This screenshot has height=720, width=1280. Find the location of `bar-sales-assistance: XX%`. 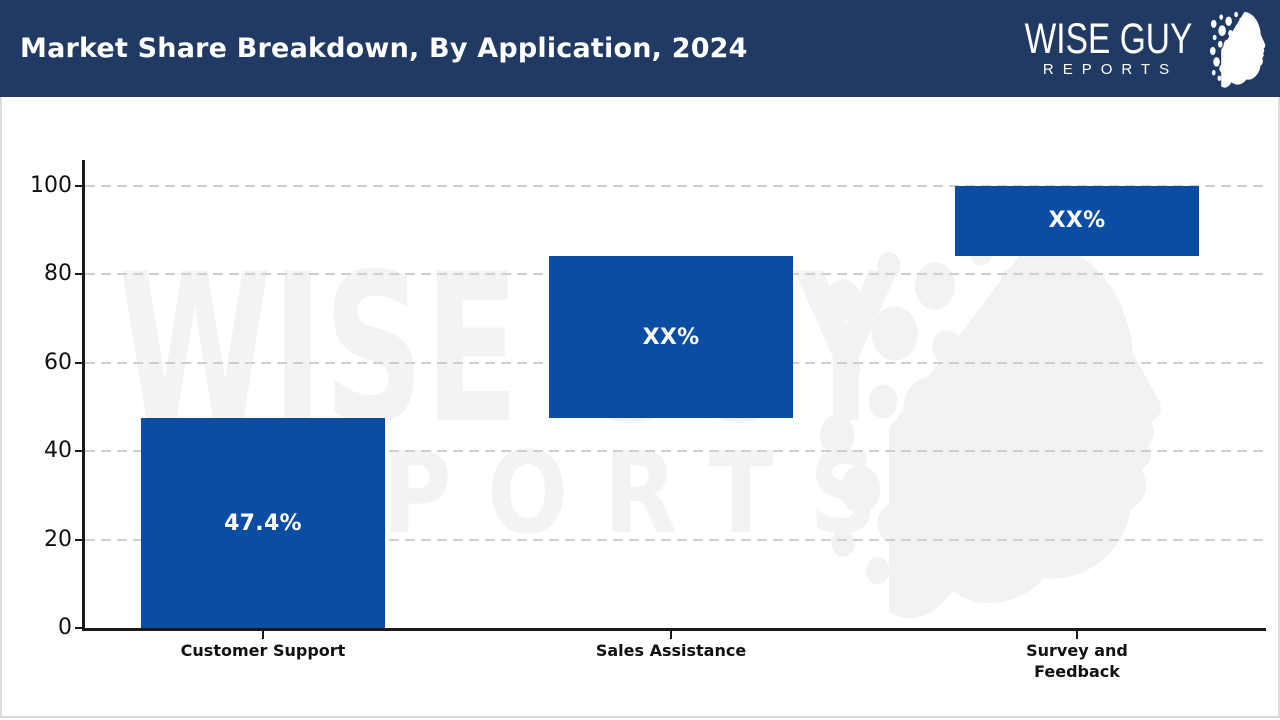

bar-sales-assistance: XX% is located at coordinates (671, 337).